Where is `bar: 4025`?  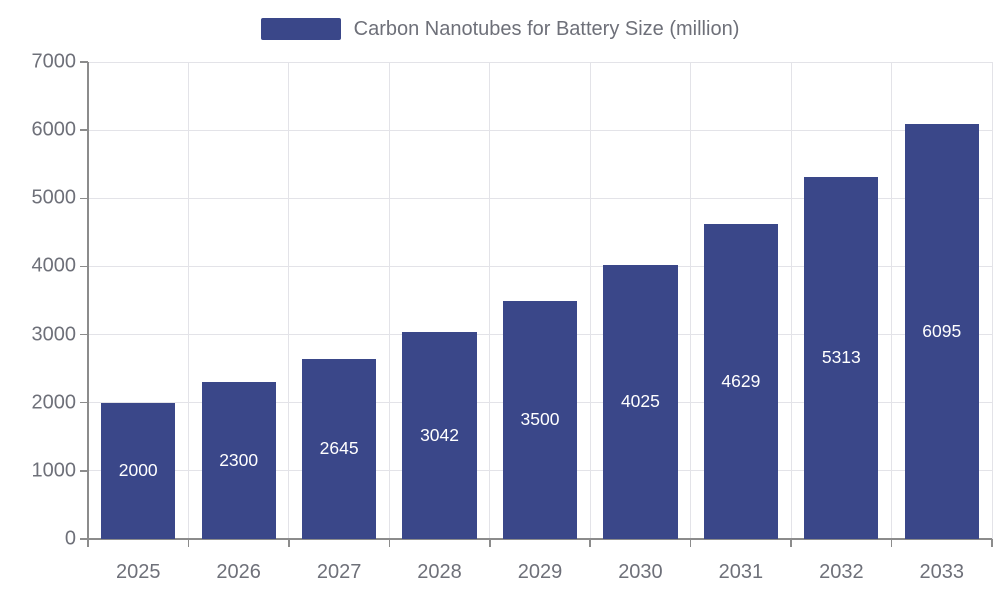
bar: 4025 is located at coordinates (640, 401).